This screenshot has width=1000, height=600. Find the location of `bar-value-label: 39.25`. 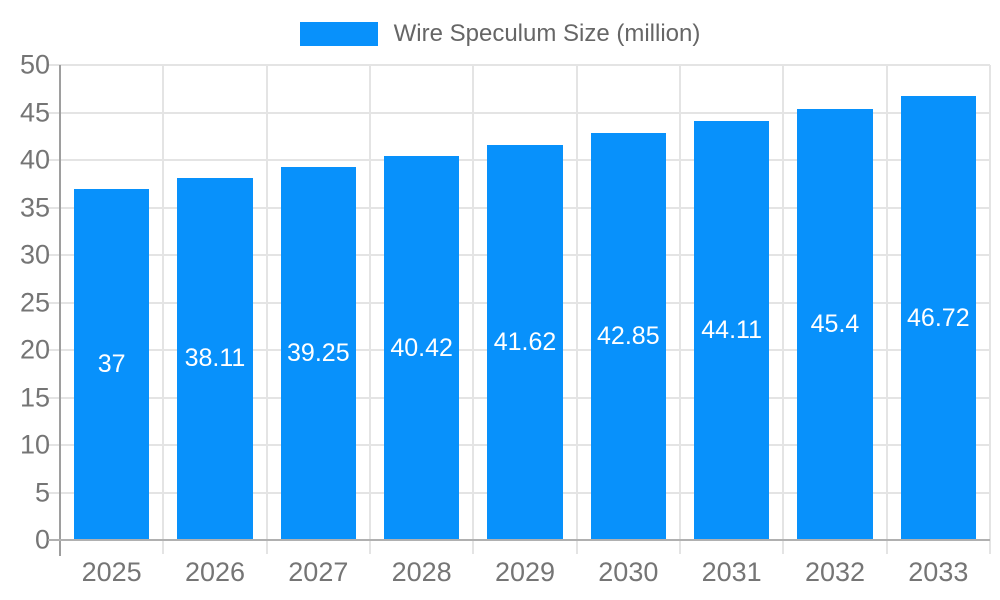

bar-value-label: 39.25 is located at coordinates (318, 353).